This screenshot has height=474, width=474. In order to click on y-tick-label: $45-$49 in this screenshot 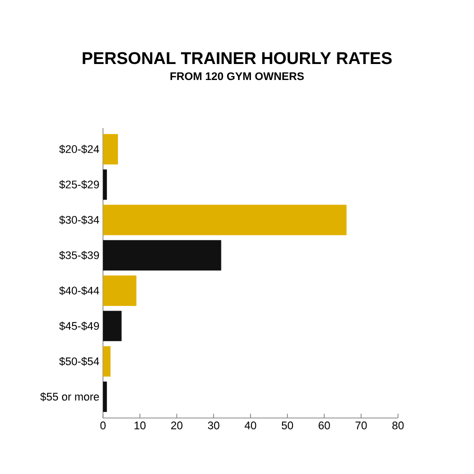, I will do `click(79, 326)`.